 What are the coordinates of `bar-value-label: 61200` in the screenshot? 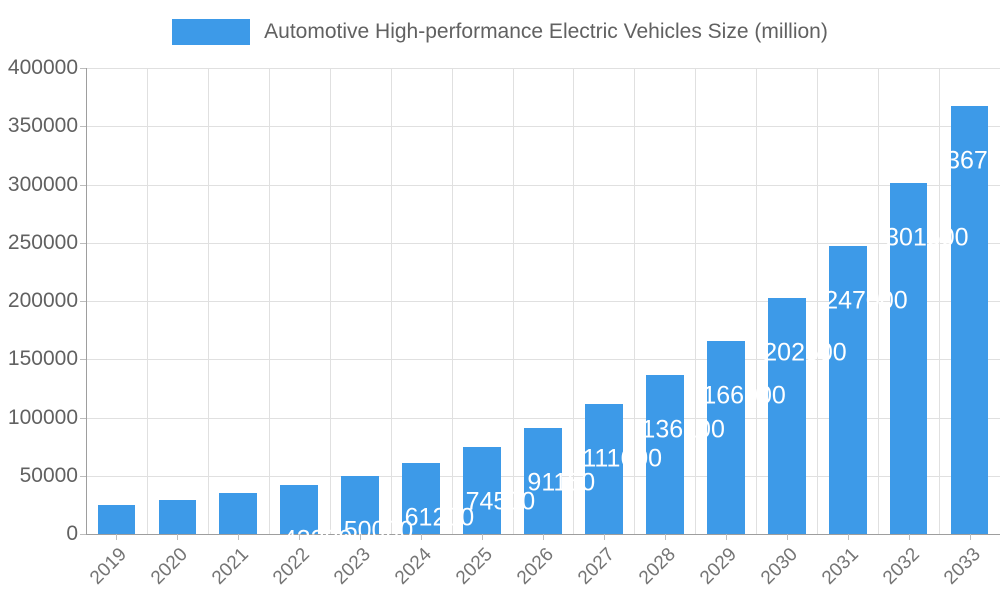 It's located at (439, 517).